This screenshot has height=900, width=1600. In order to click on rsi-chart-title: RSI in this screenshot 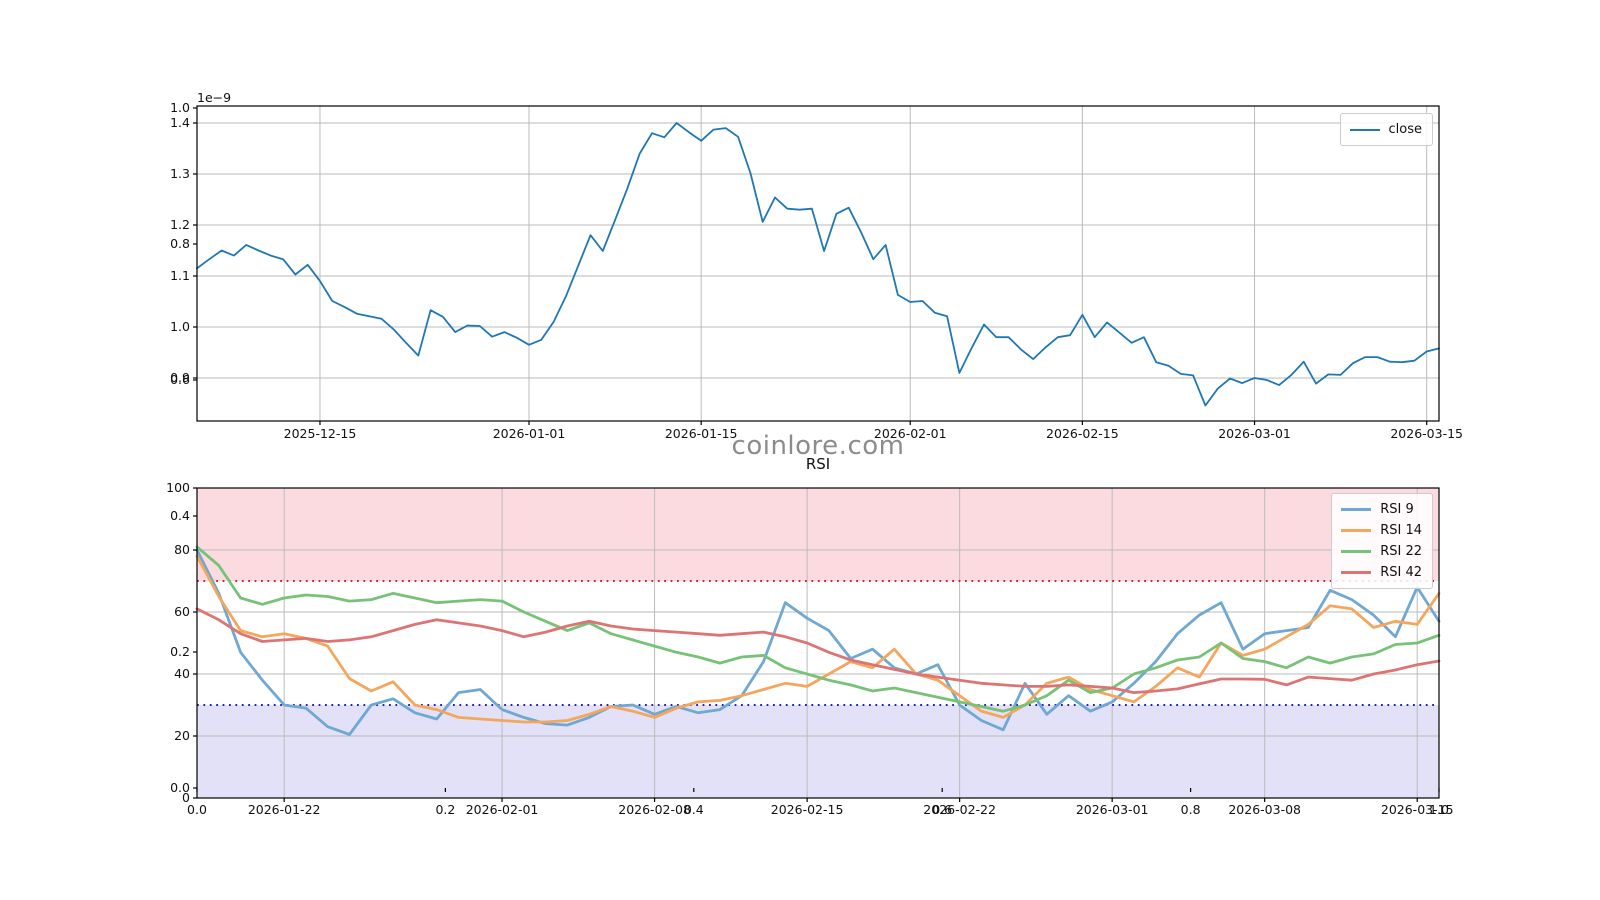, I will do `click(818, 464)`.